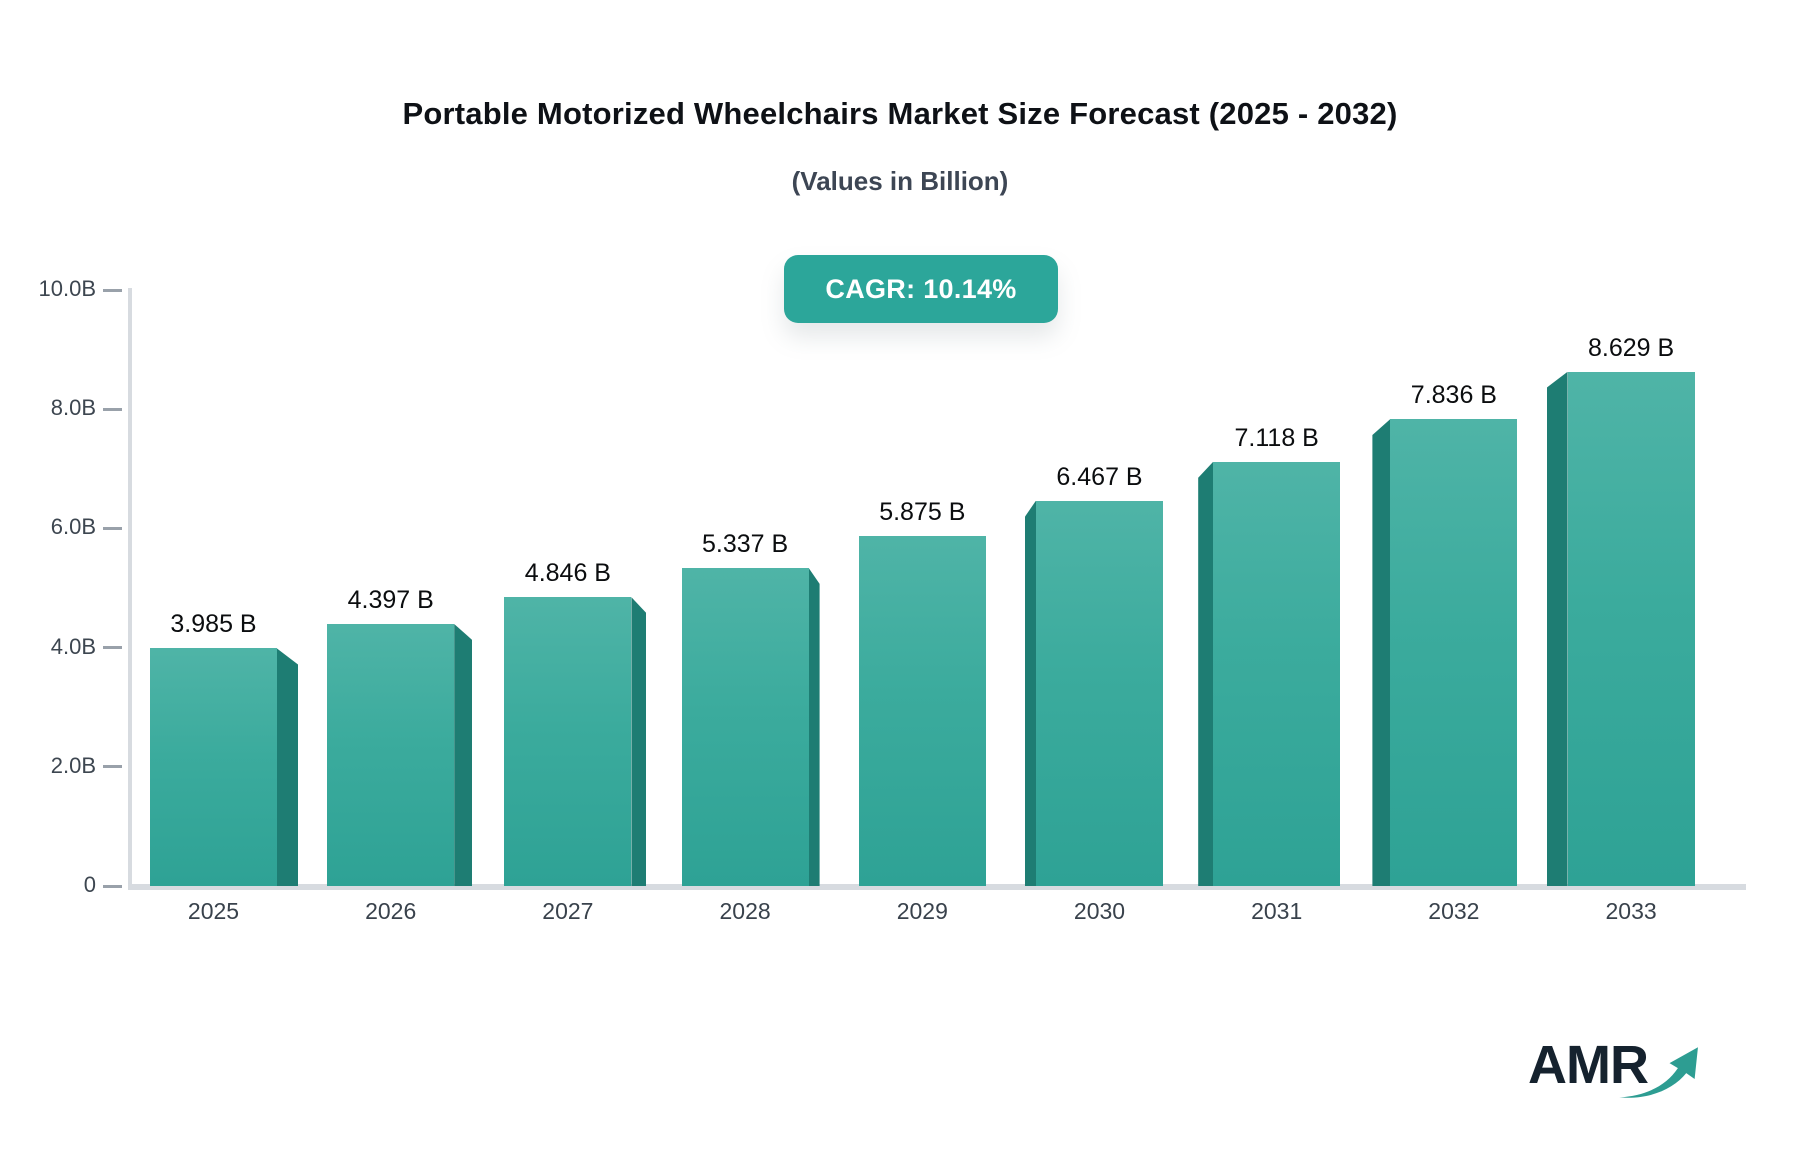 This screenshot has width=1800, height=1156. Describe the element at coordinates (1099, 476) in the screenshot. I see `bar-value-label: 6.467 B` at that location.